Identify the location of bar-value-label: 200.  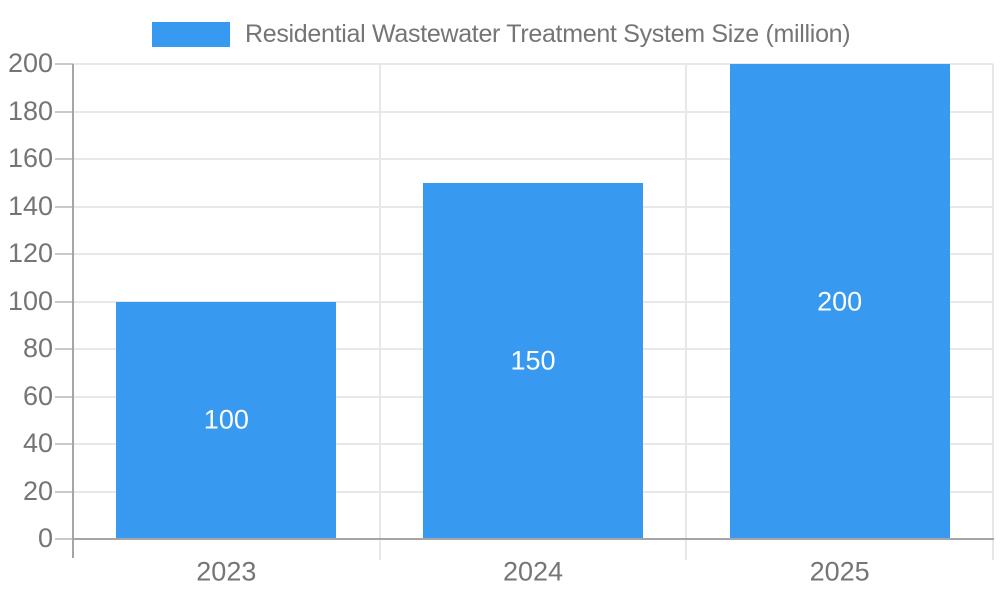
(840, 301).